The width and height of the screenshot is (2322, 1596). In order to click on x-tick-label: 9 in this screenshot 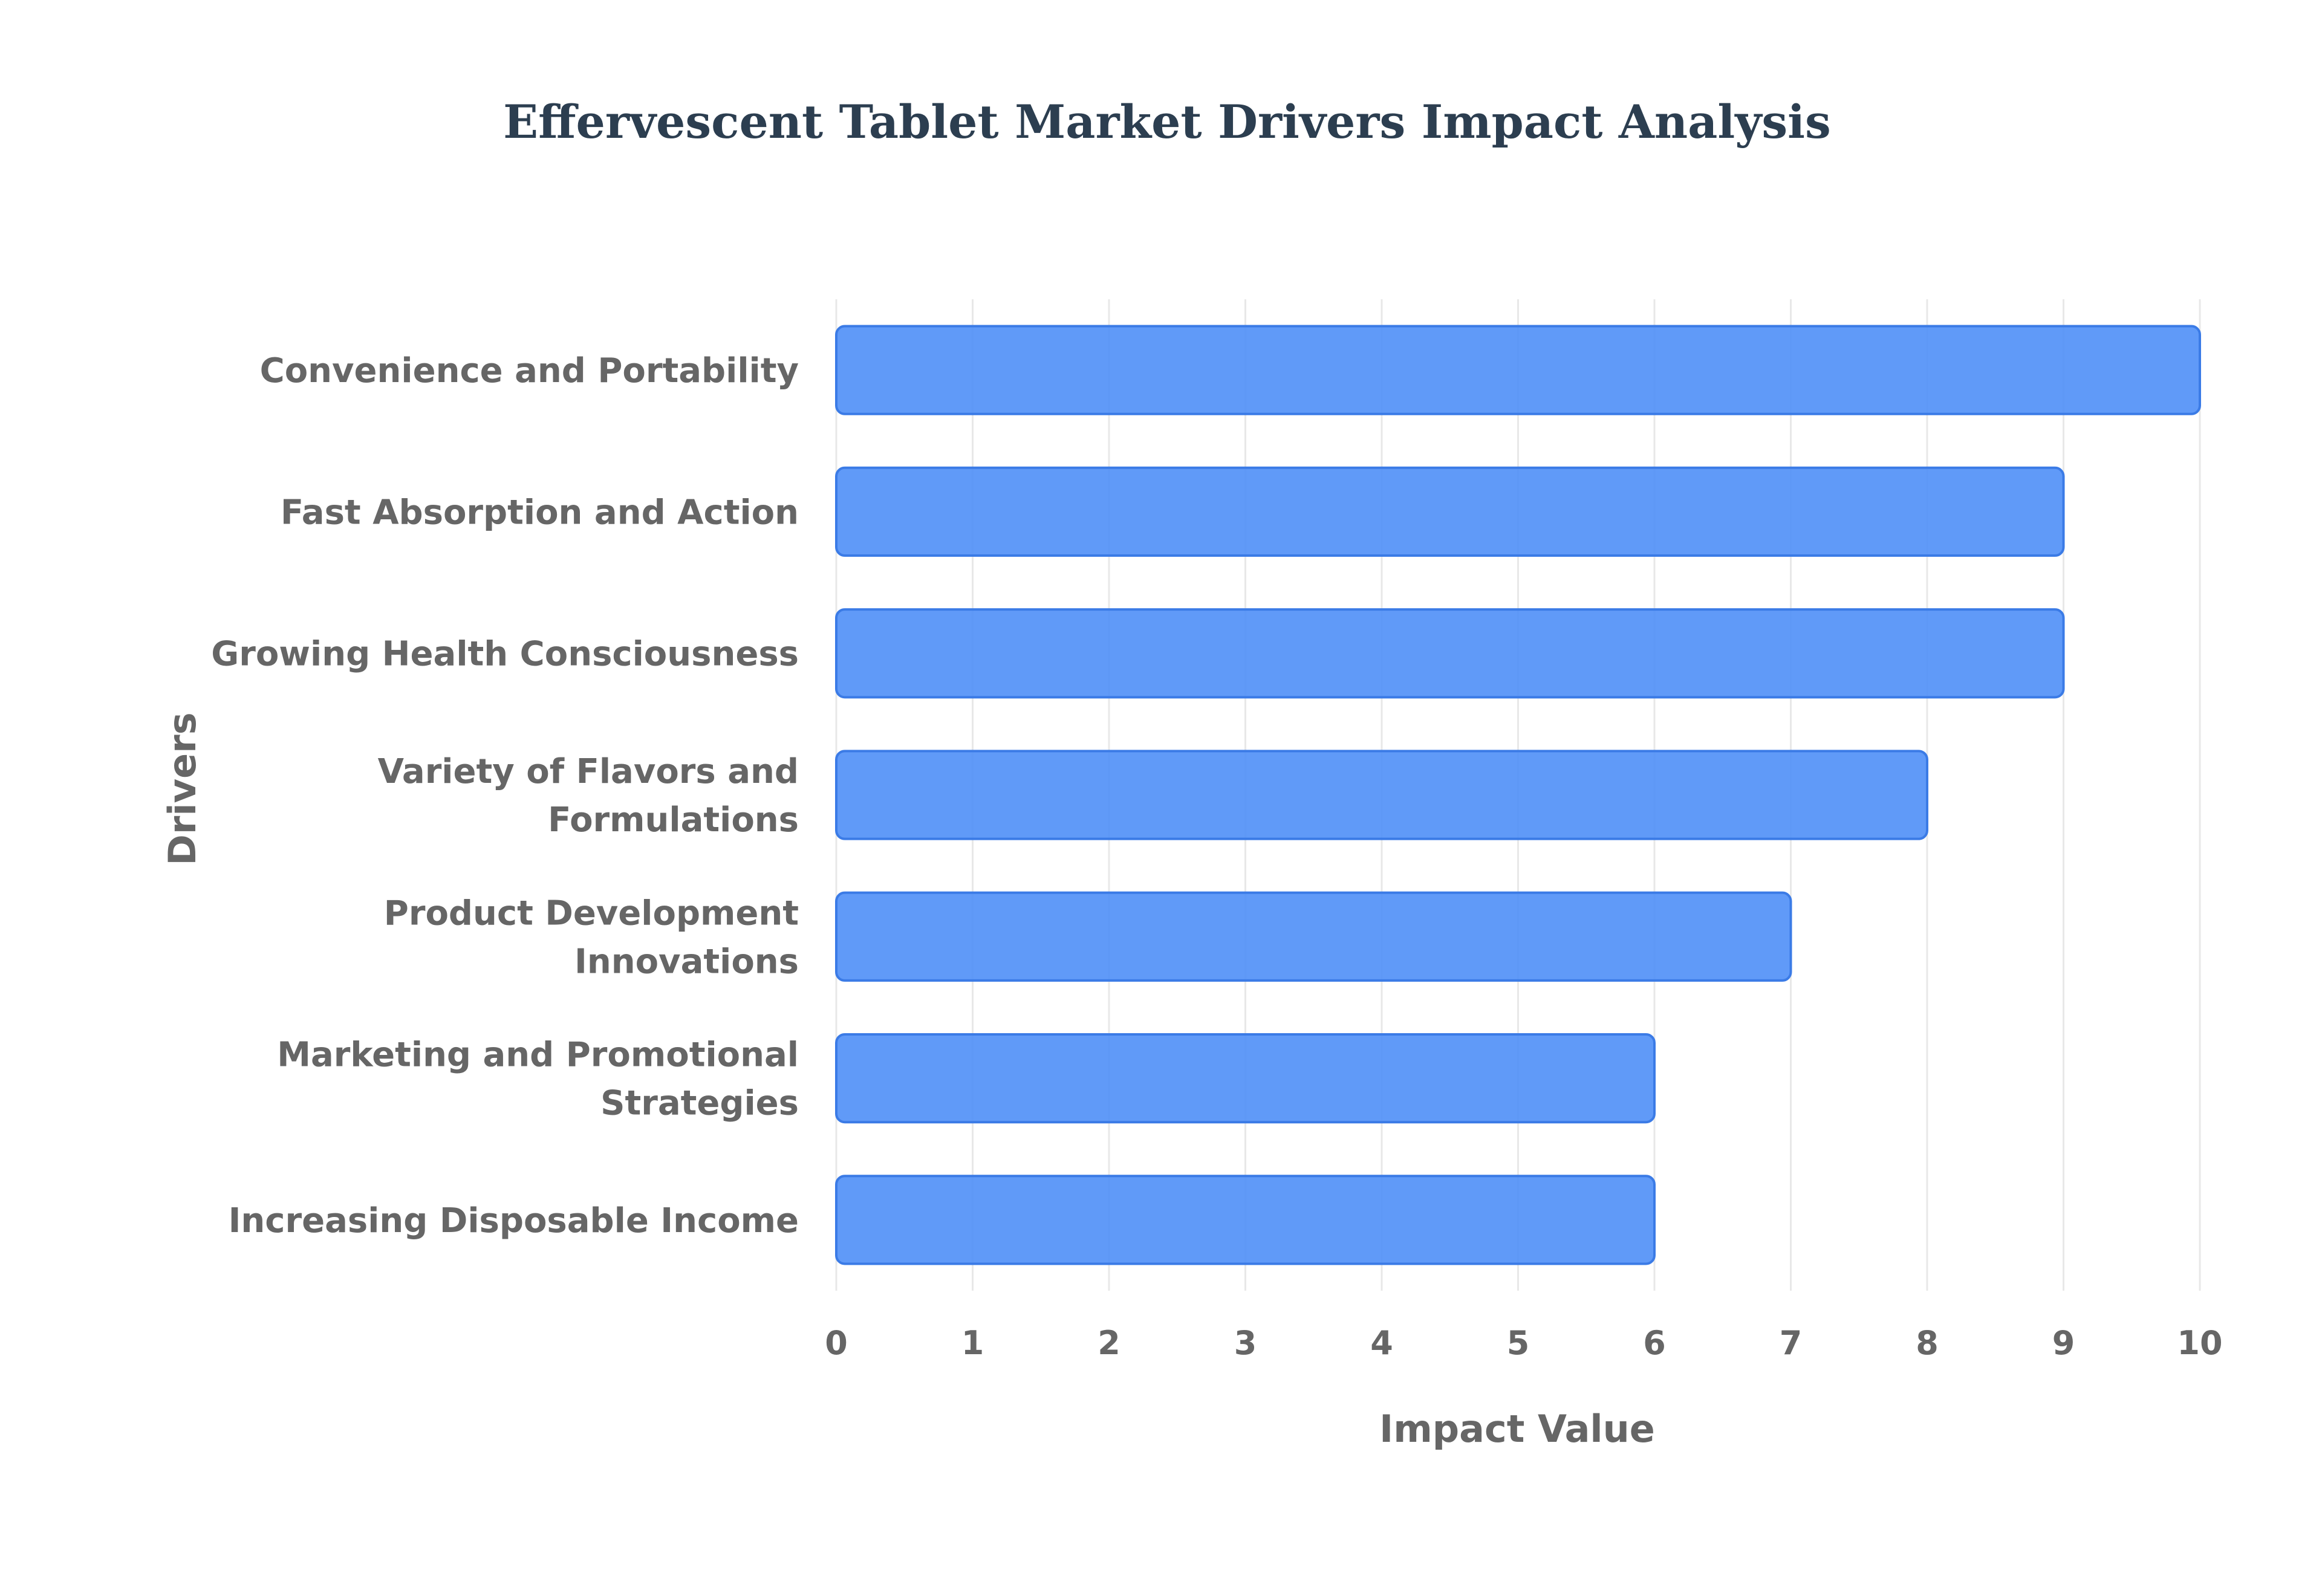, I will do `click(2063, 1343)`.